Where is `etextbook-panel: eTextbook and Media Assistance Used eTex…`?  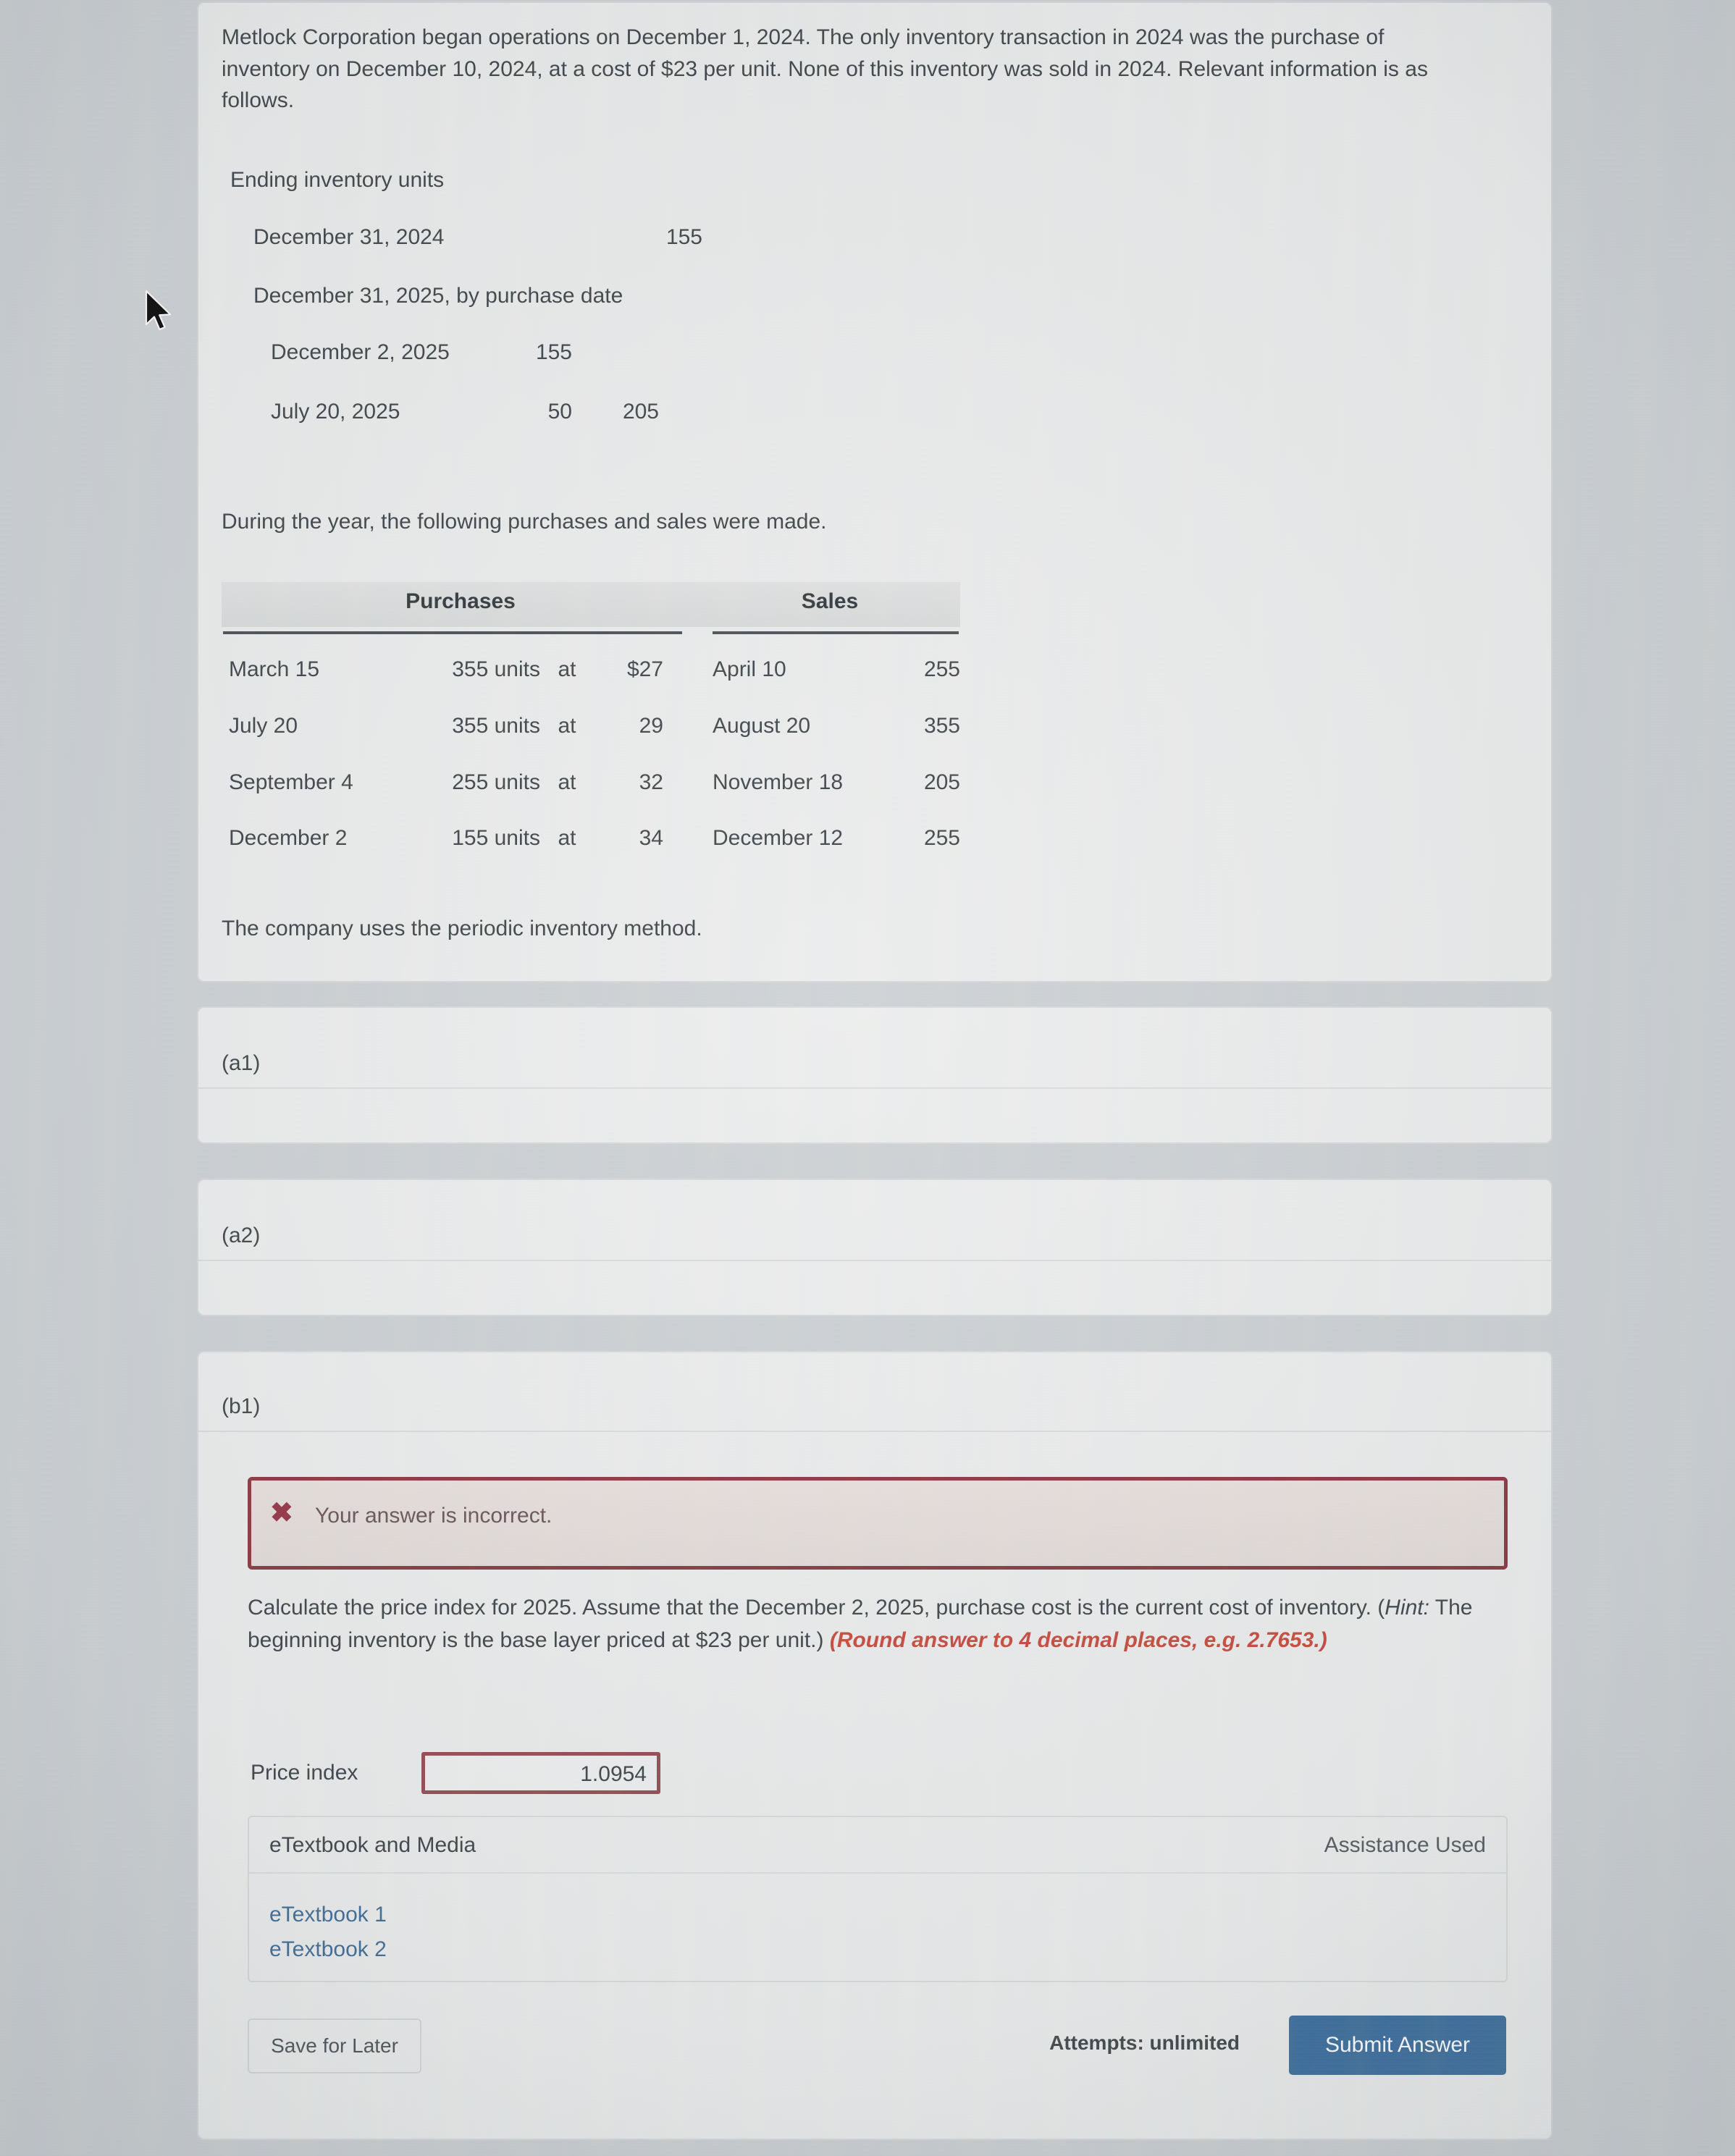
etextbook-panel: eTextbook and Media Assistance Used eTex… is located at coordinates (878, 1899).